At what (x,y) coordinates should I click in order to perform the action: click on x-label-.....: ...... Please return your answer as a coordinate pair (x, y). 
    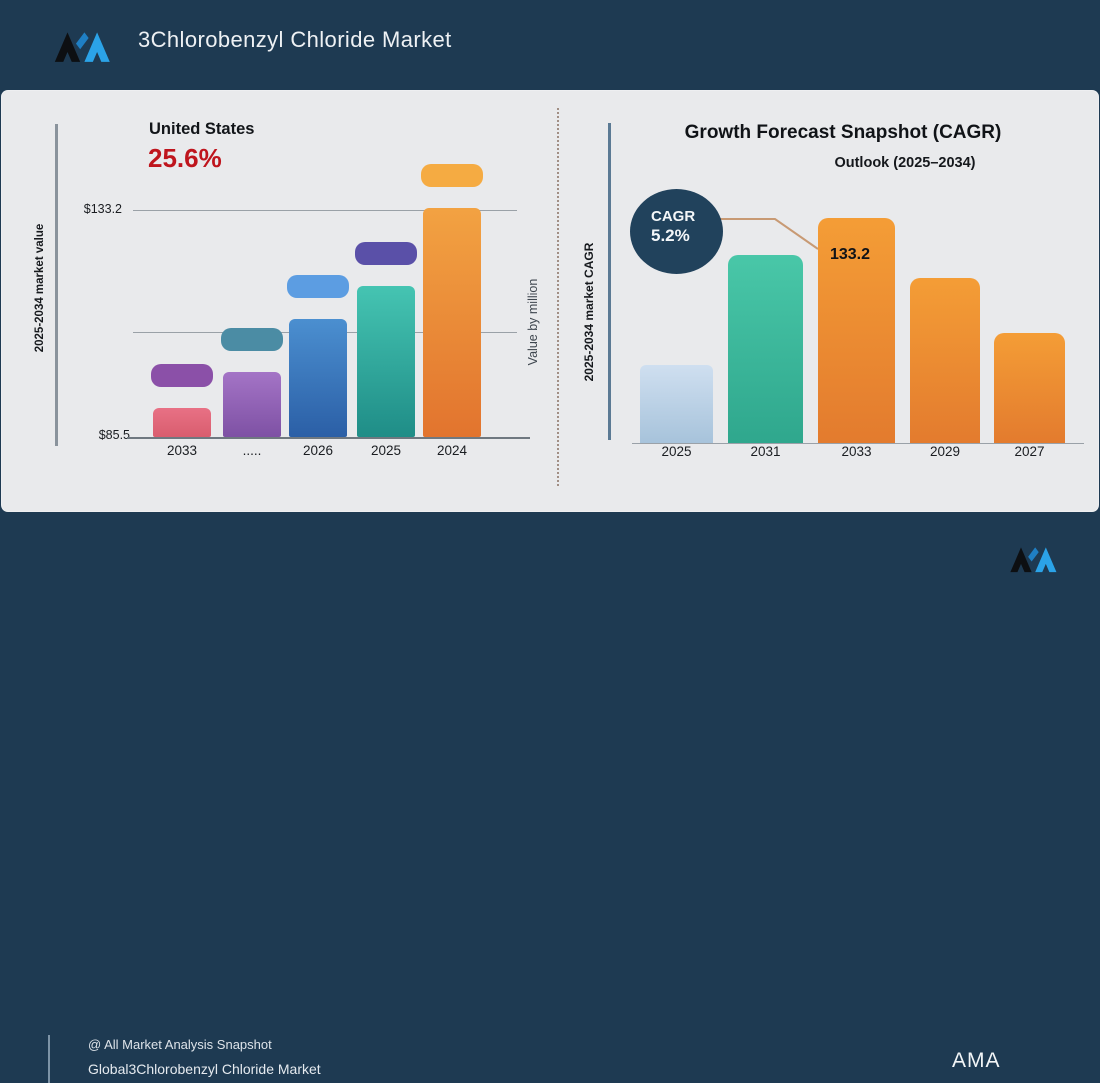
    Looking at the image, I should click on (252, 450).